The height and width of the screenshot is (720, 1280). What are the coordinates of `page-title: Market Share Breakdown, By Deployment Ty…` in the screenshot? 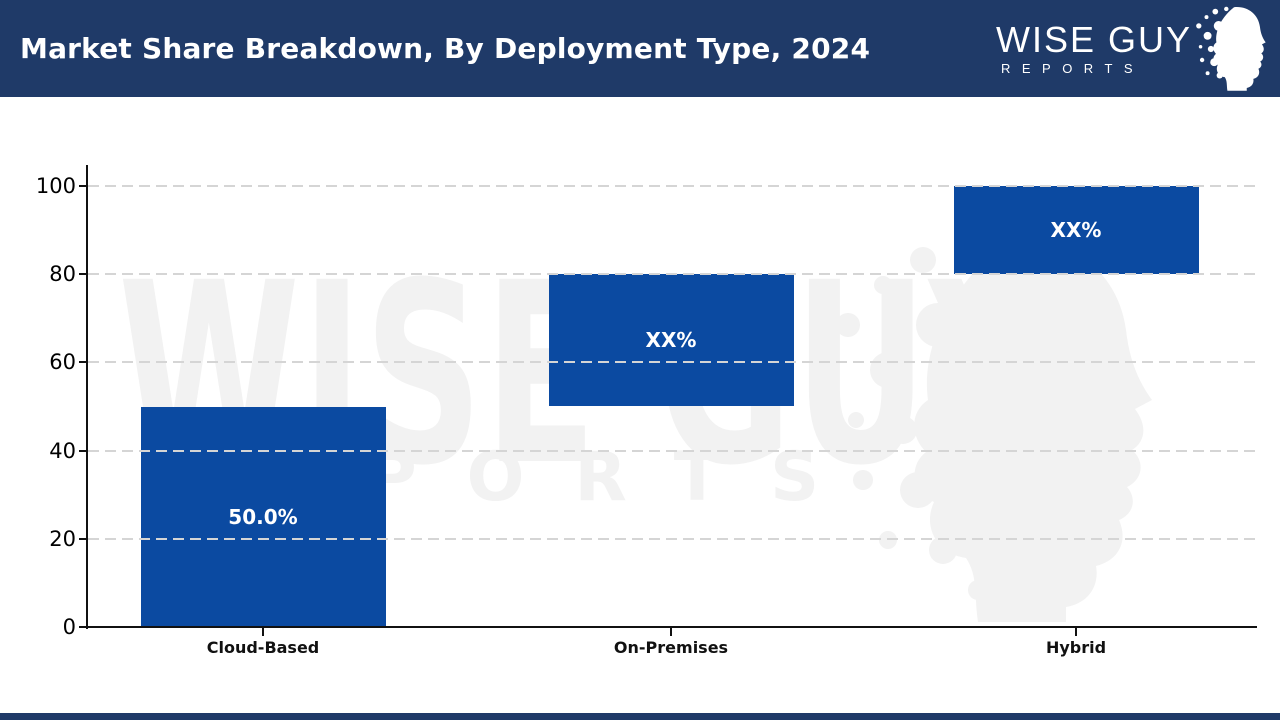 It's located at (445, 48).